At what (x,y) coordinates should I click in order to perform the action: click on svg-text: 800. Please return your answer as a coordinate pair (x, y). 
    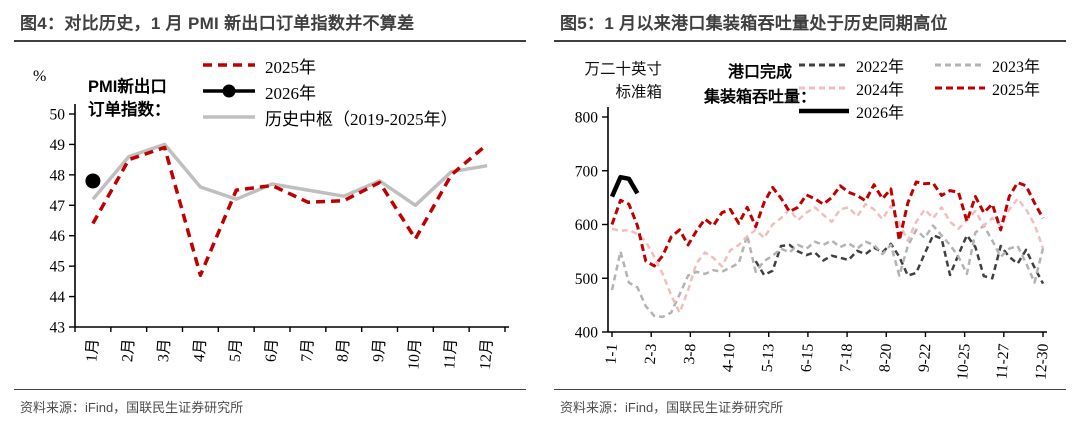
    Looking at the image, I should click on (587, 118).